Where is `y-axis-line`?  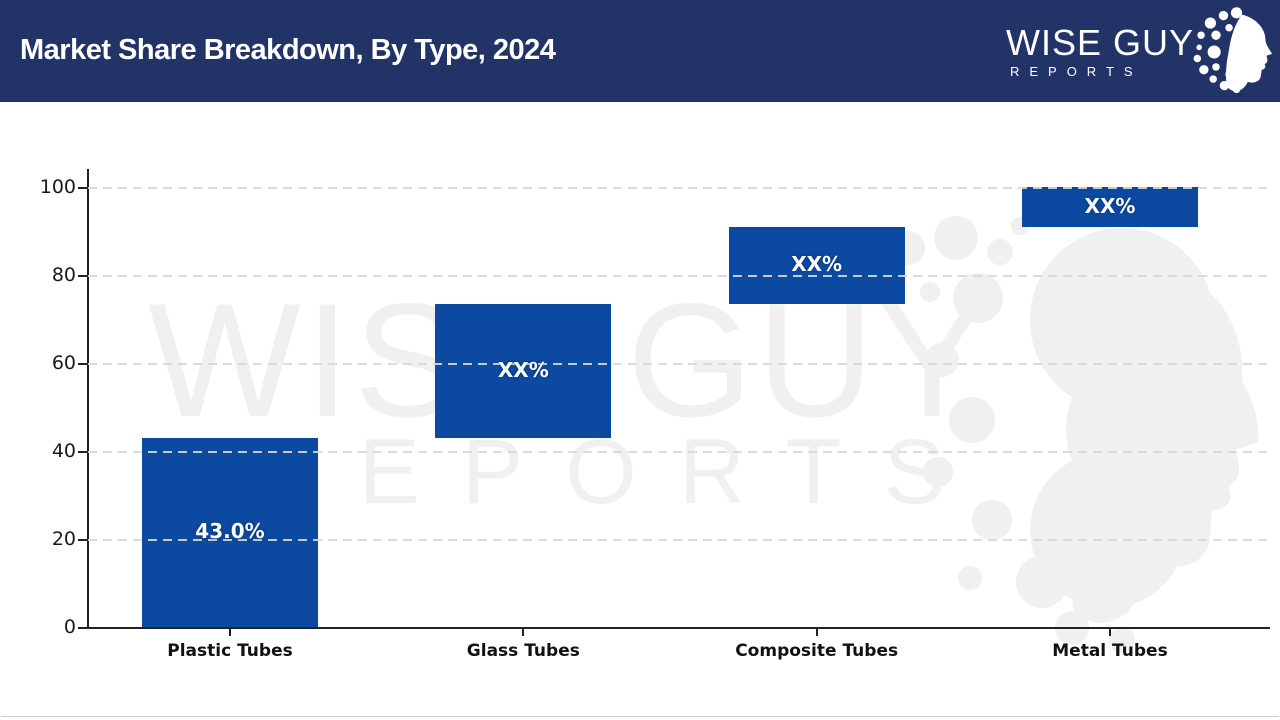
y-axis-line is located at coordinates (88, 399).